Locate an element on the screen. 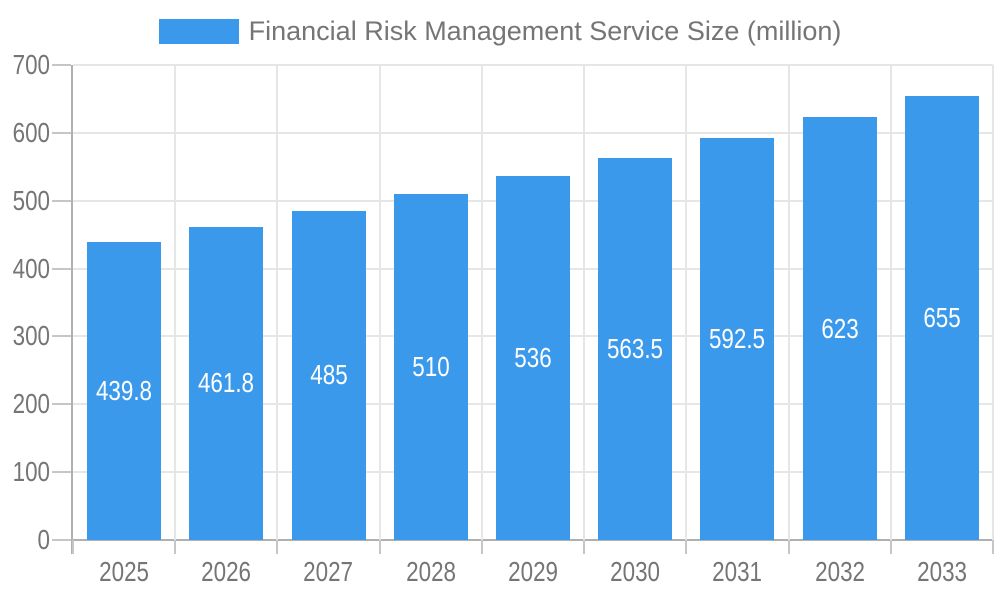  bar: 510 is located at coordinates (430, 366).